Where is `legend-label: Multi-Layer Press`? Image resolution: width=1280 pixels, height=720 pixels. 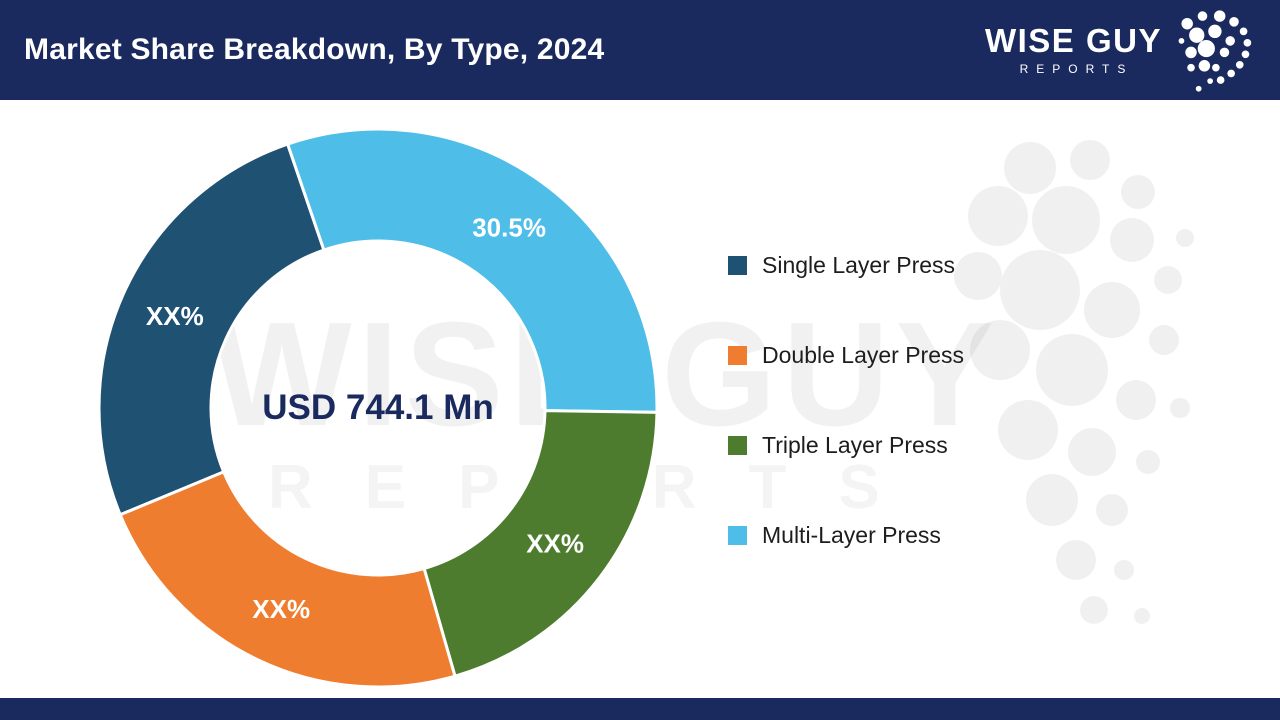 legend-label: Multi-Layer Press is located at coordinates (851, 535).